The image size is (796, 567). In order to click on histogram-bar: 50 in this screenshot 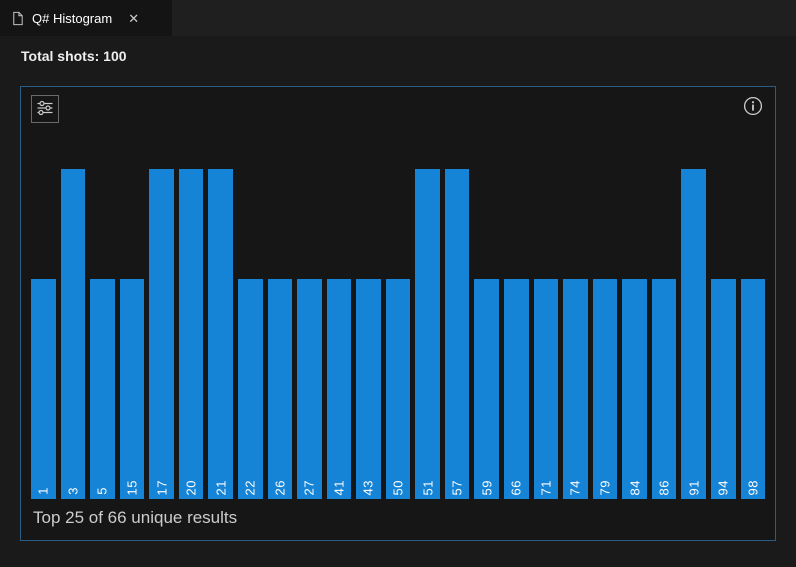, I will do `click(398, 389)`.